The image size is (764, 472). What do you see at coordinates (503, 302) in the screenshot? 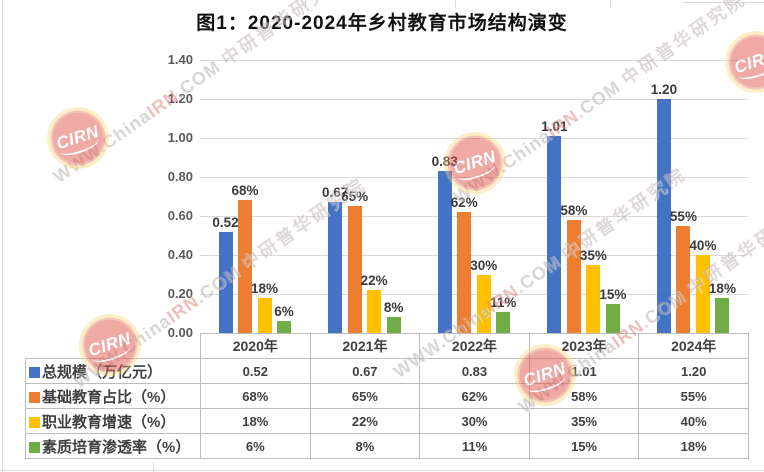
I see `bar-value-label: 11%` at bounding box center [503, 302].